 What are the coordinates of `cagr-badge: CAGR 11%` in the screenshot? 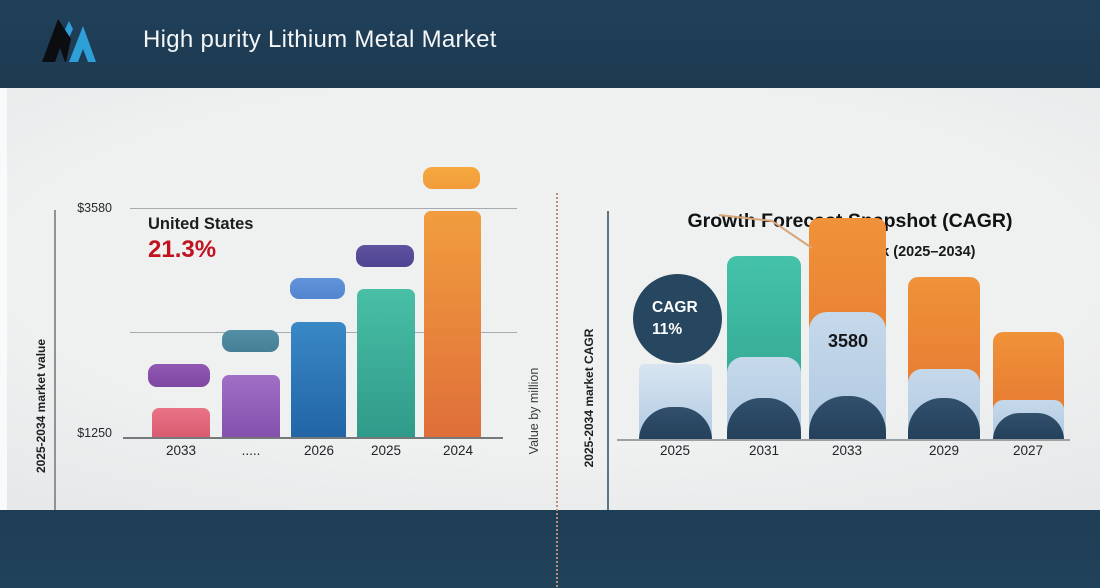 It's located at (677, 318).